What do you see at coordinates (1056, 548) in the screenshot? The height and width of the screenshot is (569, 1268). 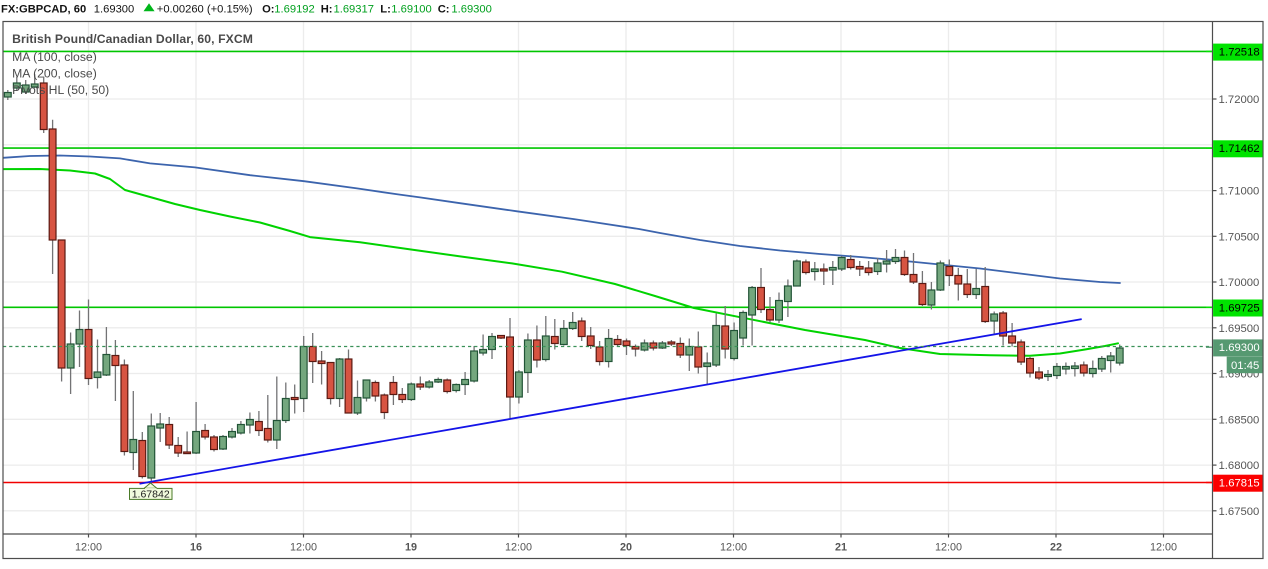 I see `svg-text: 22` at bounding box center [1056, 548].